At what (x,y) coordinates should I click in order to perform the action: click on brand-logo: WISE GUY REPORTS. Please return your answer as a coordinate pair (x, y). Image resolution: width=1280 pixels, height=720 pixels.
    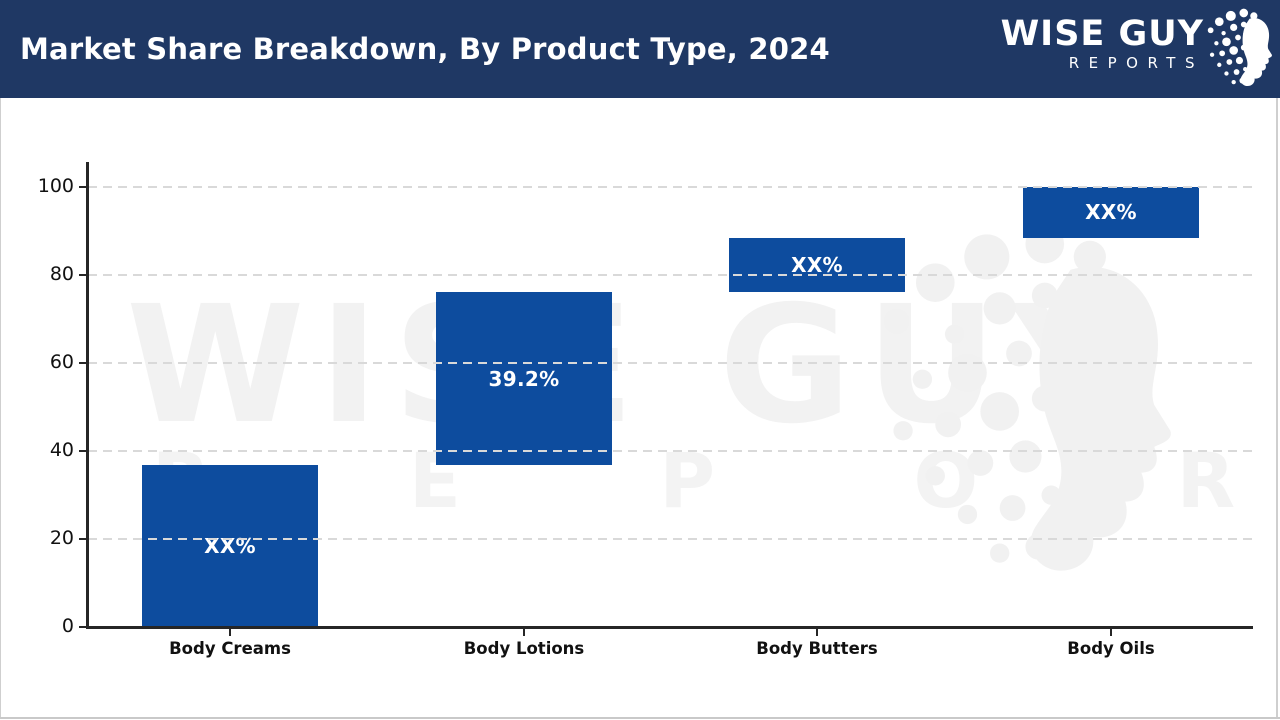
    Looking at the image, I should click on (1102, 44).